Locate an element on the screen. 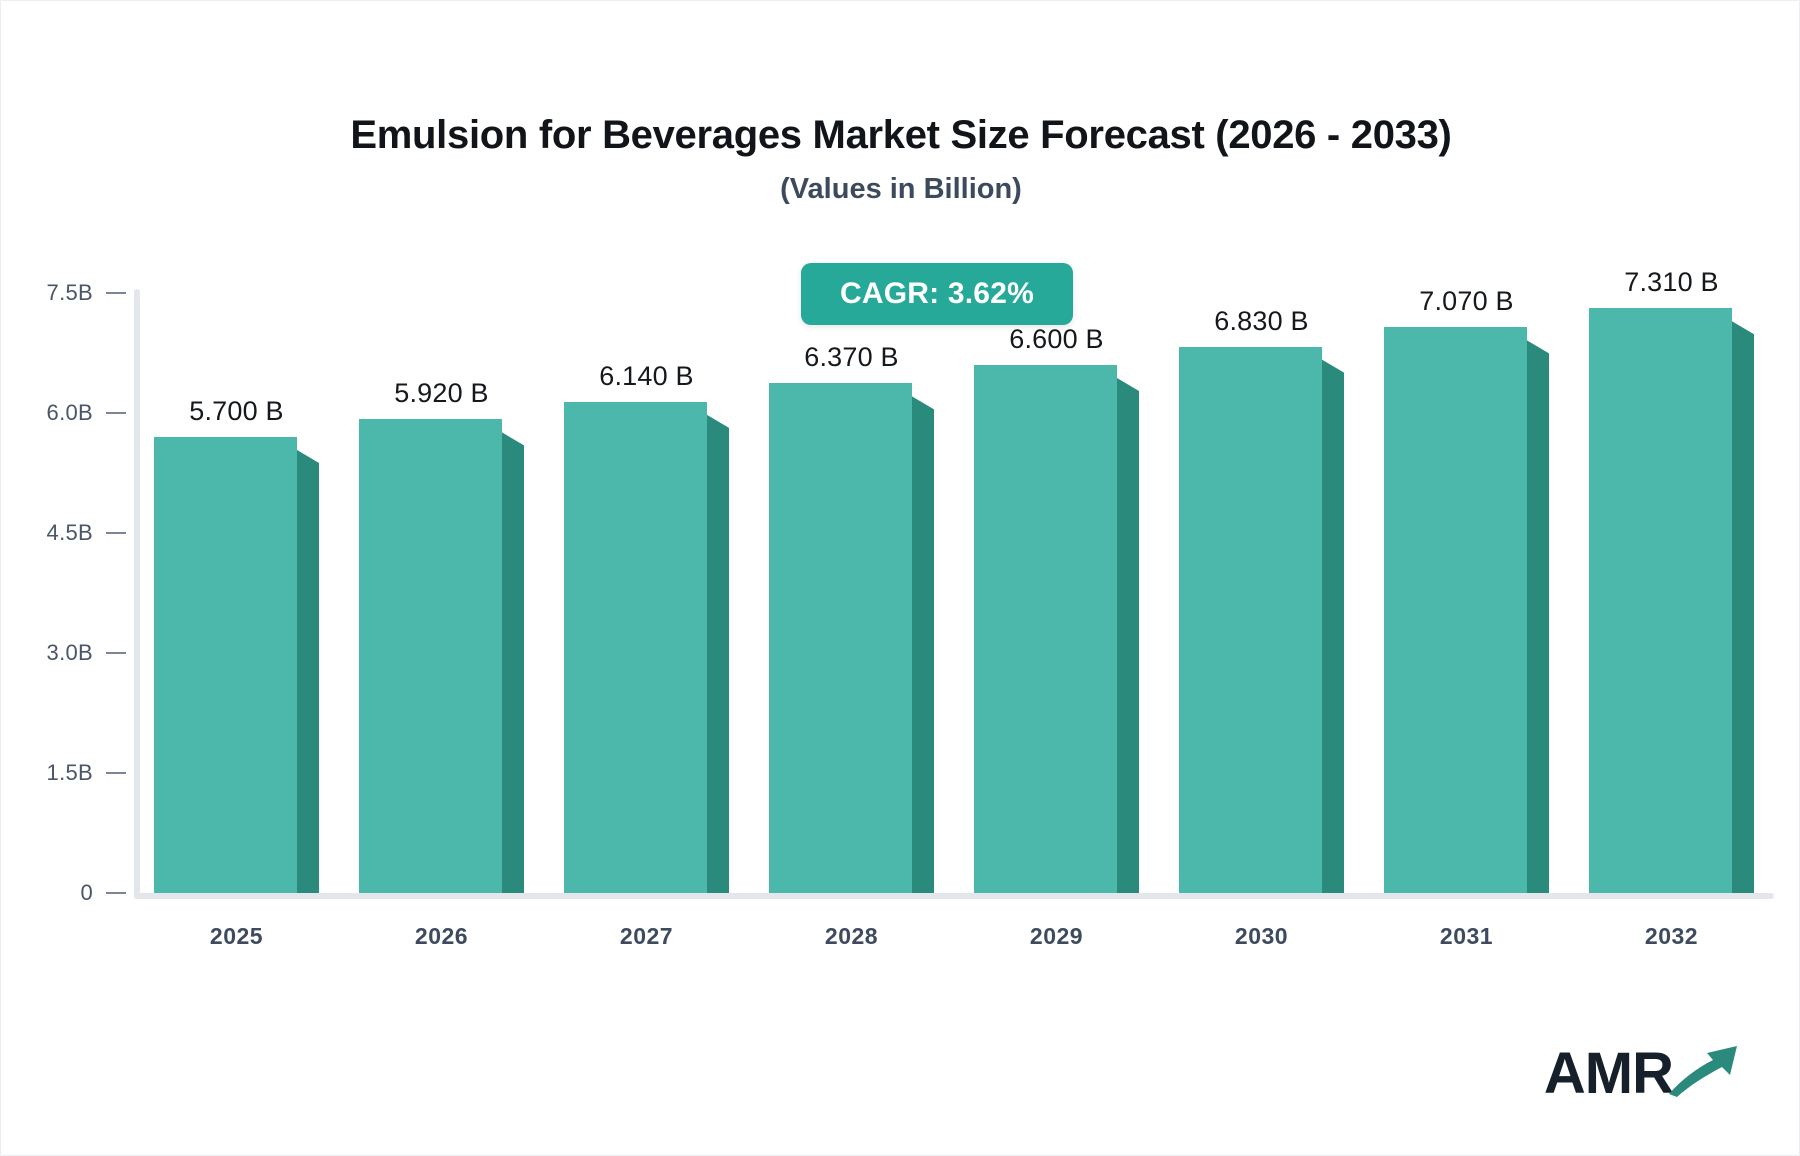 The image size is (1800, 1156). bar-value-label: 5.700 B is located at coordinates (236, 411).